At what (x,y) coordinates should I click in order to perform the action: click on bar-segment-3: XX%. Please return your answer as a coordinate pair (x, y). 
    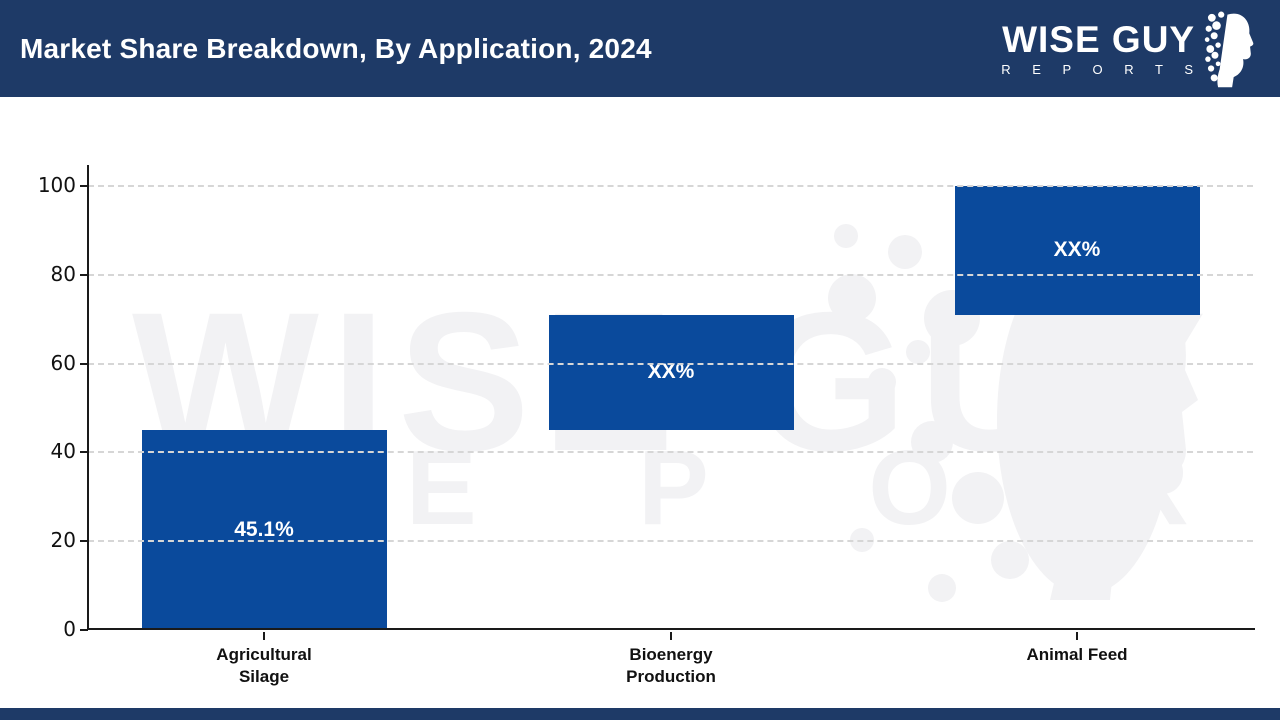
    Looking at the image, I should click on (1077, 250).